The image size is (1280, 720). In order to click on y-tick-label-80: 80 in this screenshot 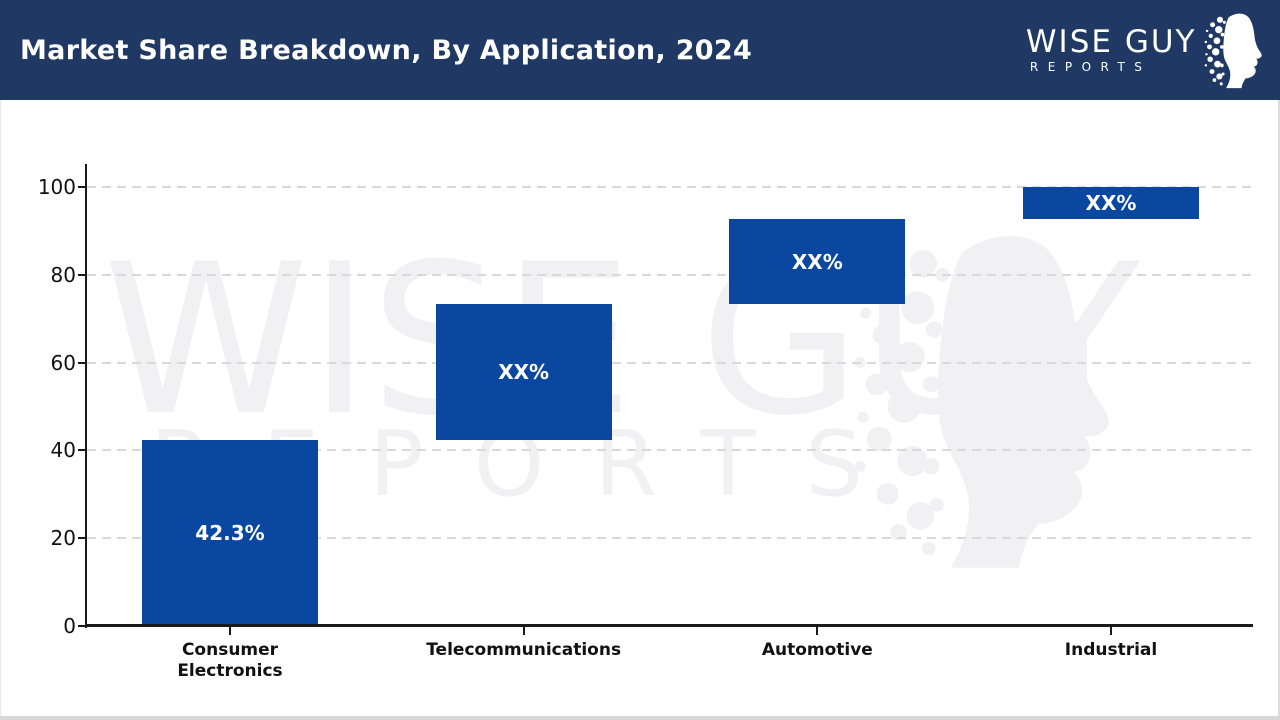, I will do `click(63, 274)`.